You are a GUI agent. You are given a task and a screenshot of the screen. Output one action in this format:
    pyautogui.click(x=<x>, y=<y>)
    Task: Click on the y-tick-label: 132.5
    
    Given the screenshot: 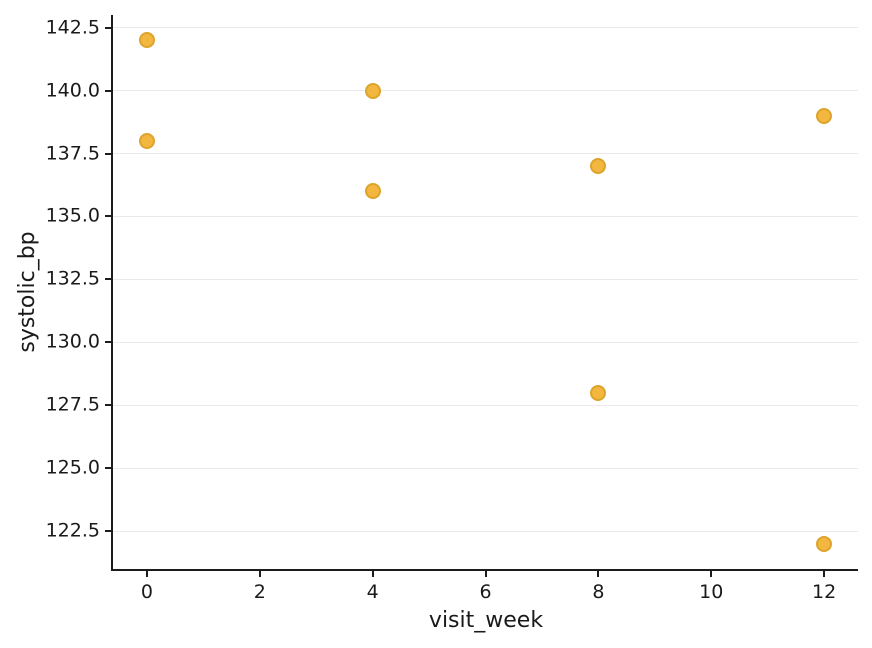 What is the action you would take?
    pyautogui.click(x=72, y=278)
    